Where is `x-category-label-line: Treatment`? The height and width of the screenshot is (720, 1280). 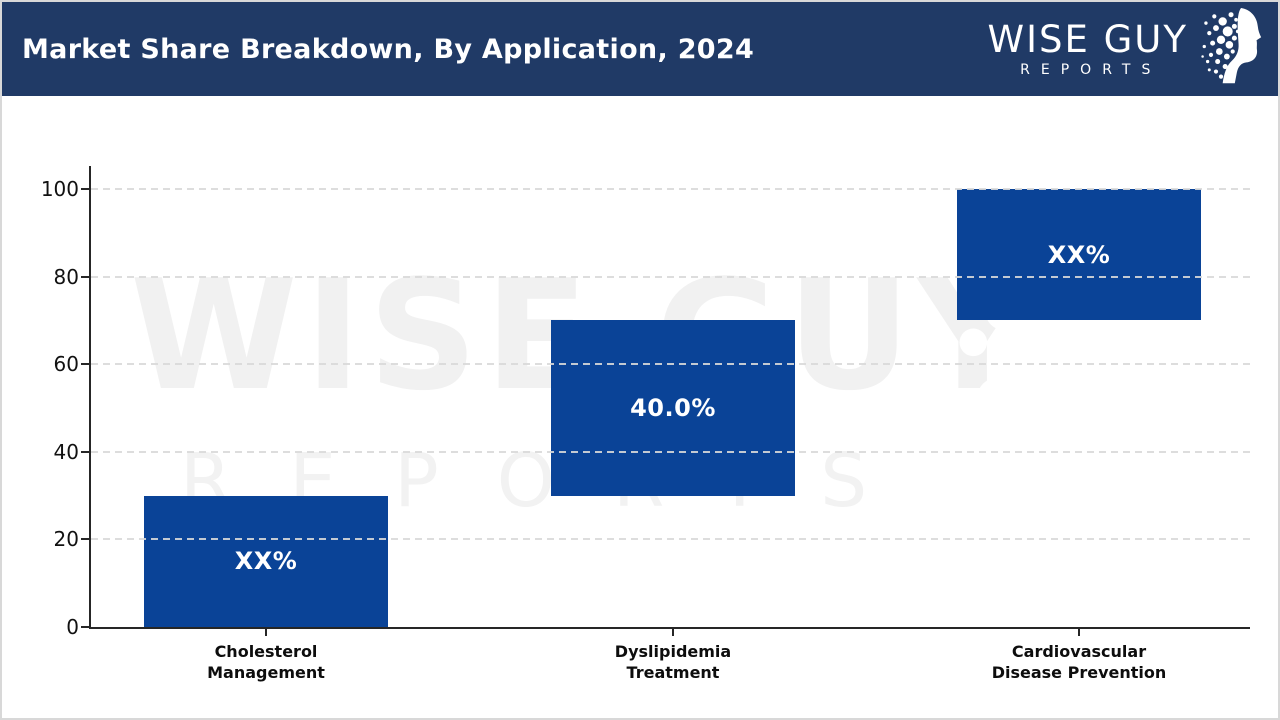 x-category-label-line: Treatment is located at coordinates (673, 672).